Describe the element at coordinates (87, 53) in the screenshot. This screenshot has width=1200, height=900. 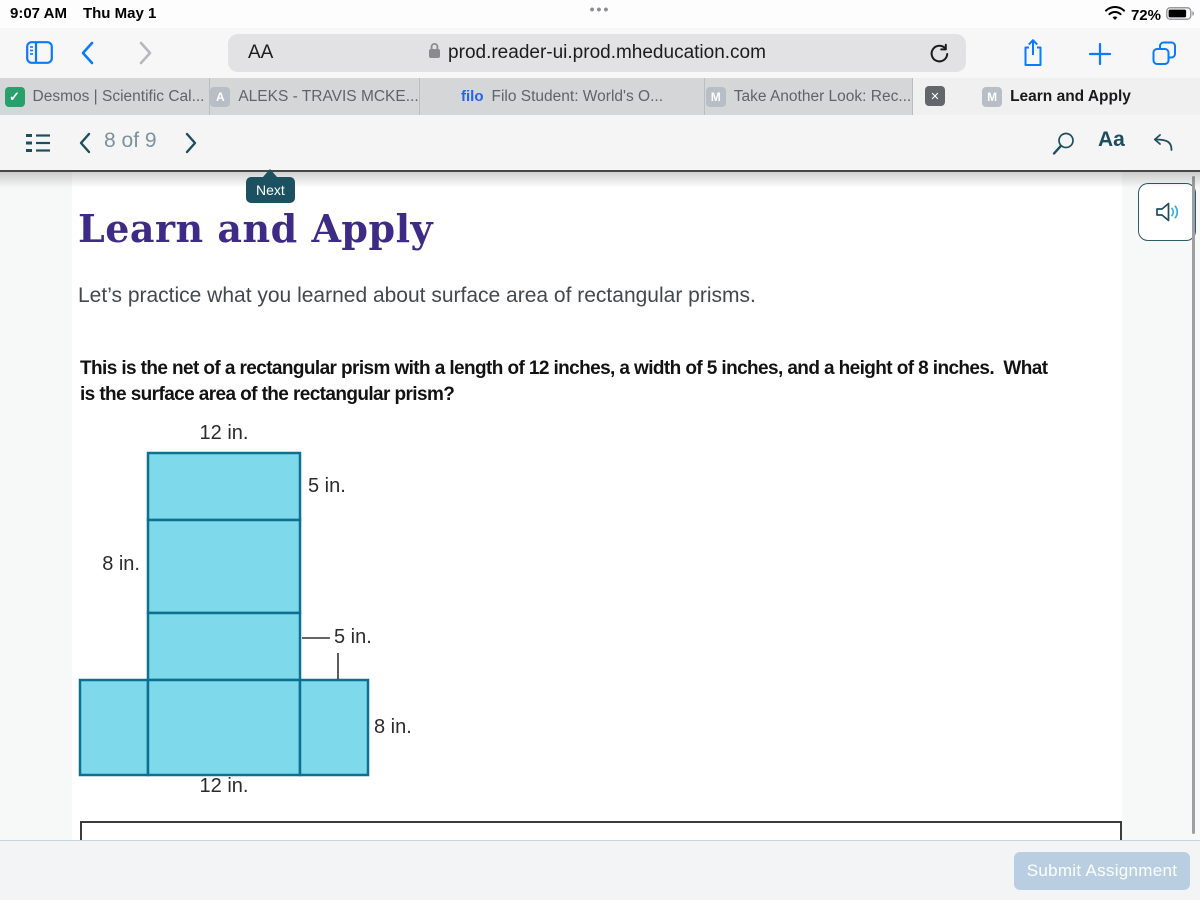
I see `back-button` at that location.